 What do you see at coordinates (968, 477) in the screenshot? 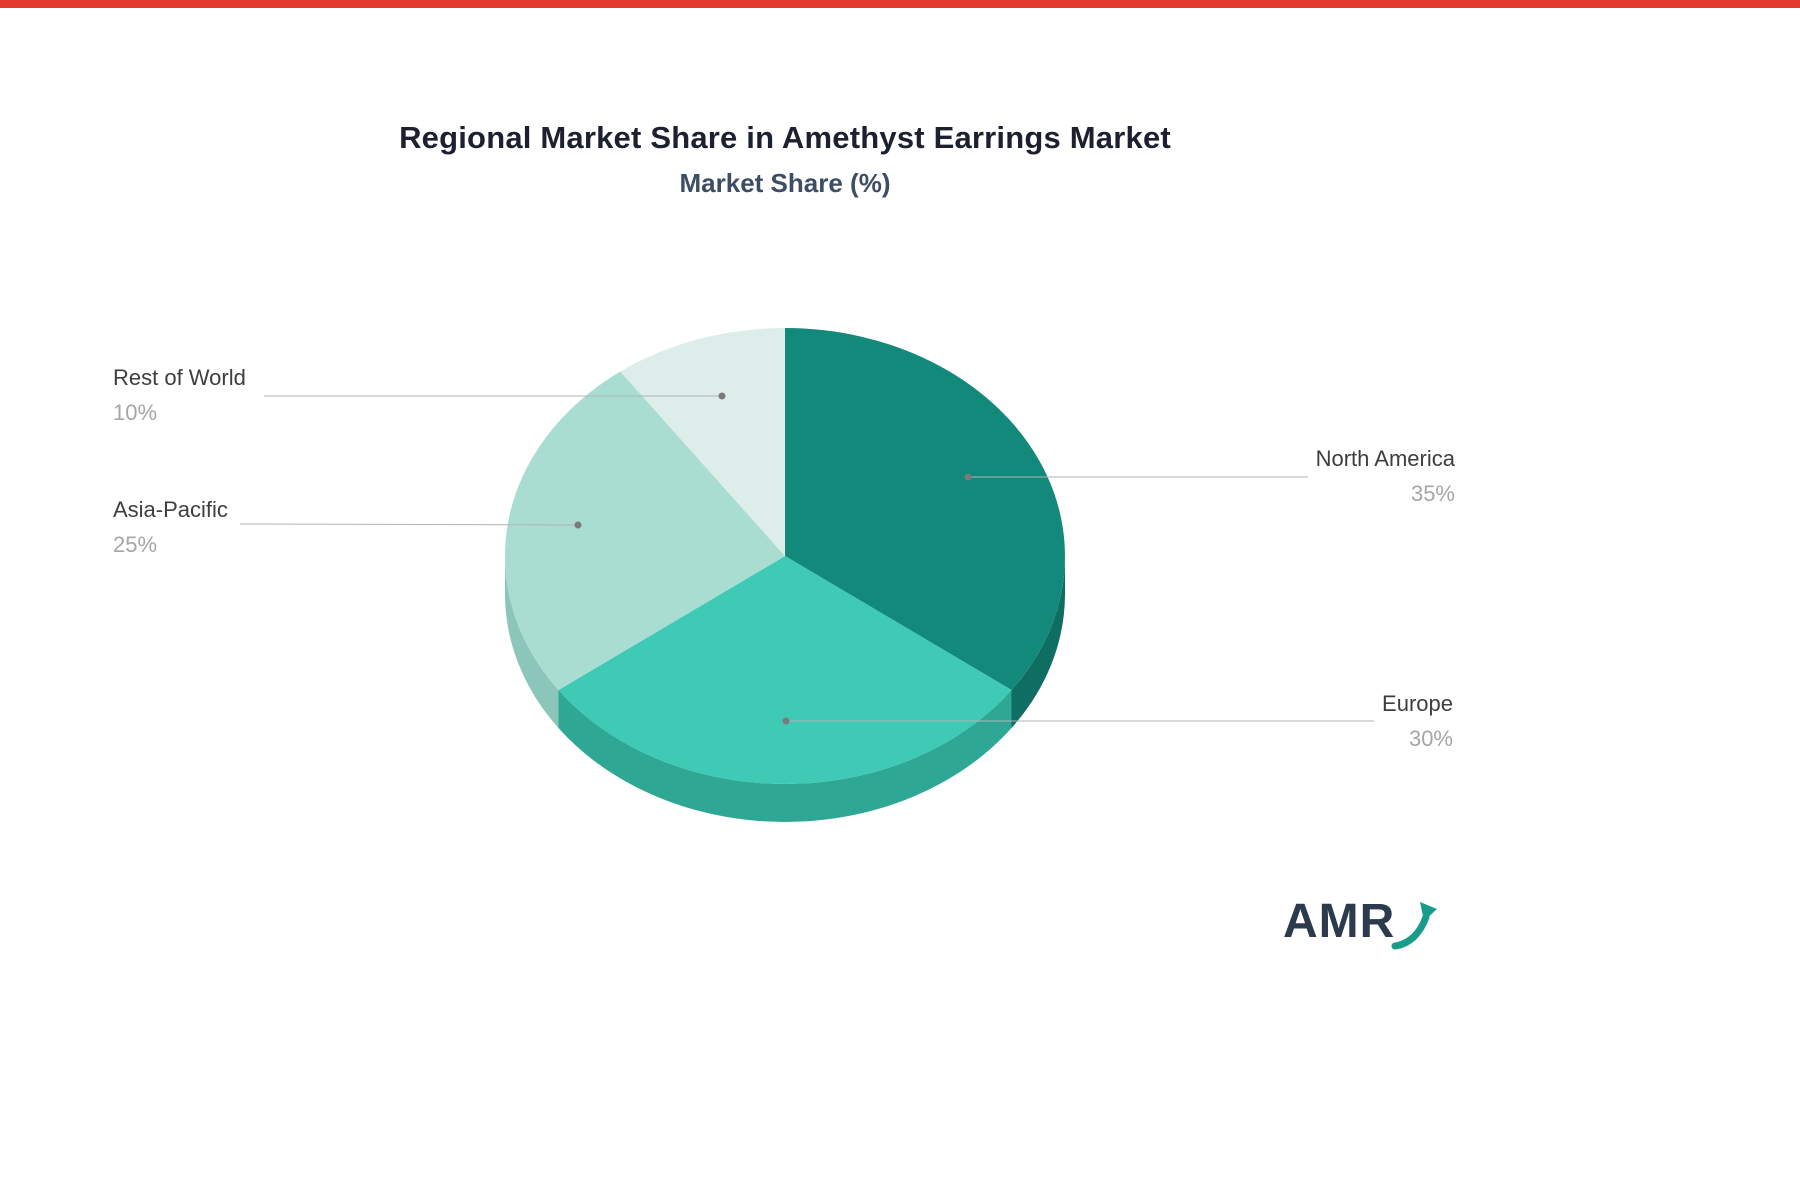
I see `leader-dot-north-america` at bounding box center [968, 477].